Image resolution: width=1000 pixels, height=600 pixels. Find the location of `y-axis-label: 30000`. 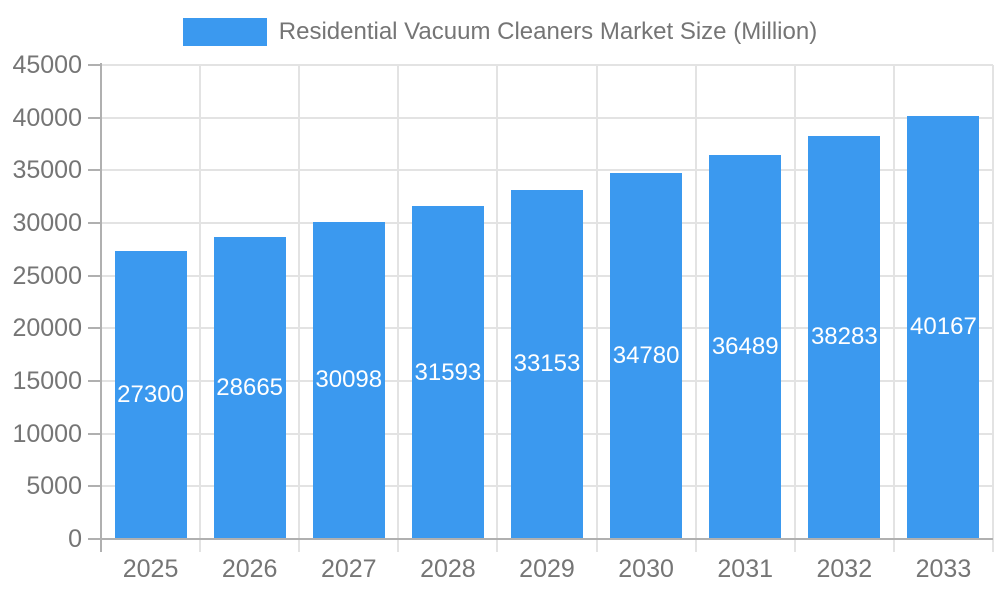

y-axis-label: 30000 is located at coordinates (47, 223).